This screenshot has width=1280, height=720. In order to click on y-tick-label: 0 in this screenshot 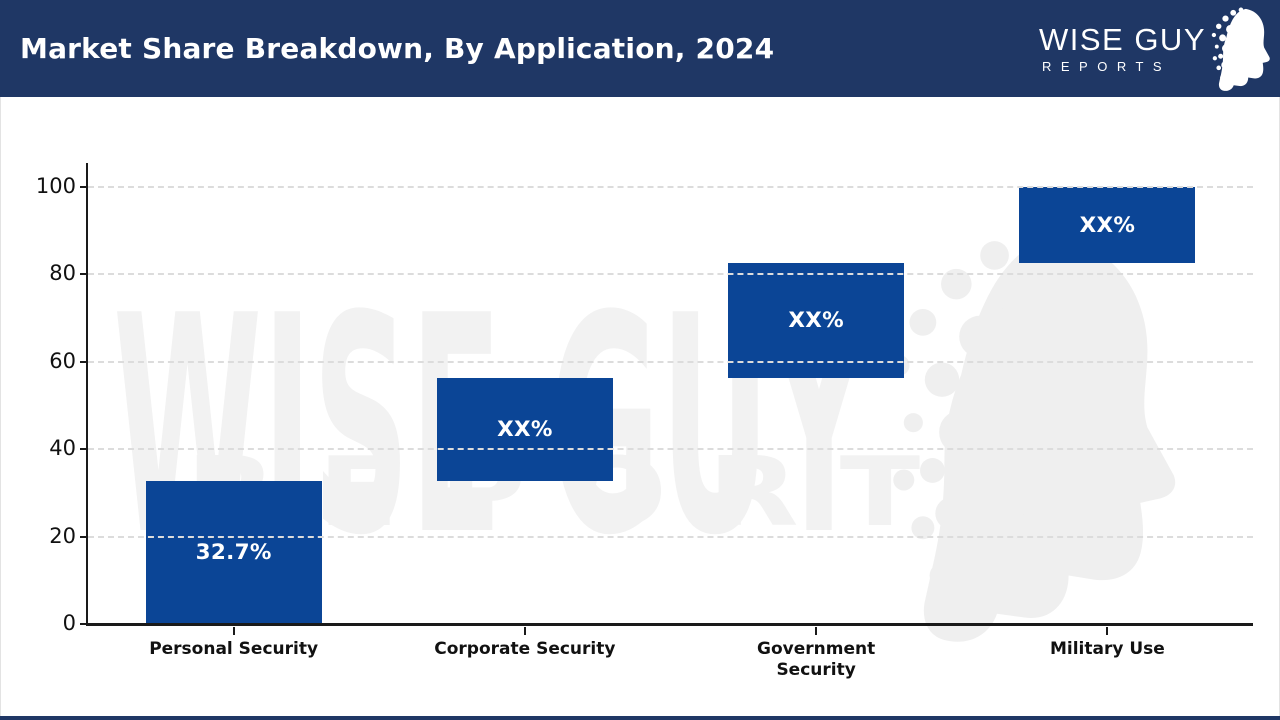, I will do `click(69, 623)`.